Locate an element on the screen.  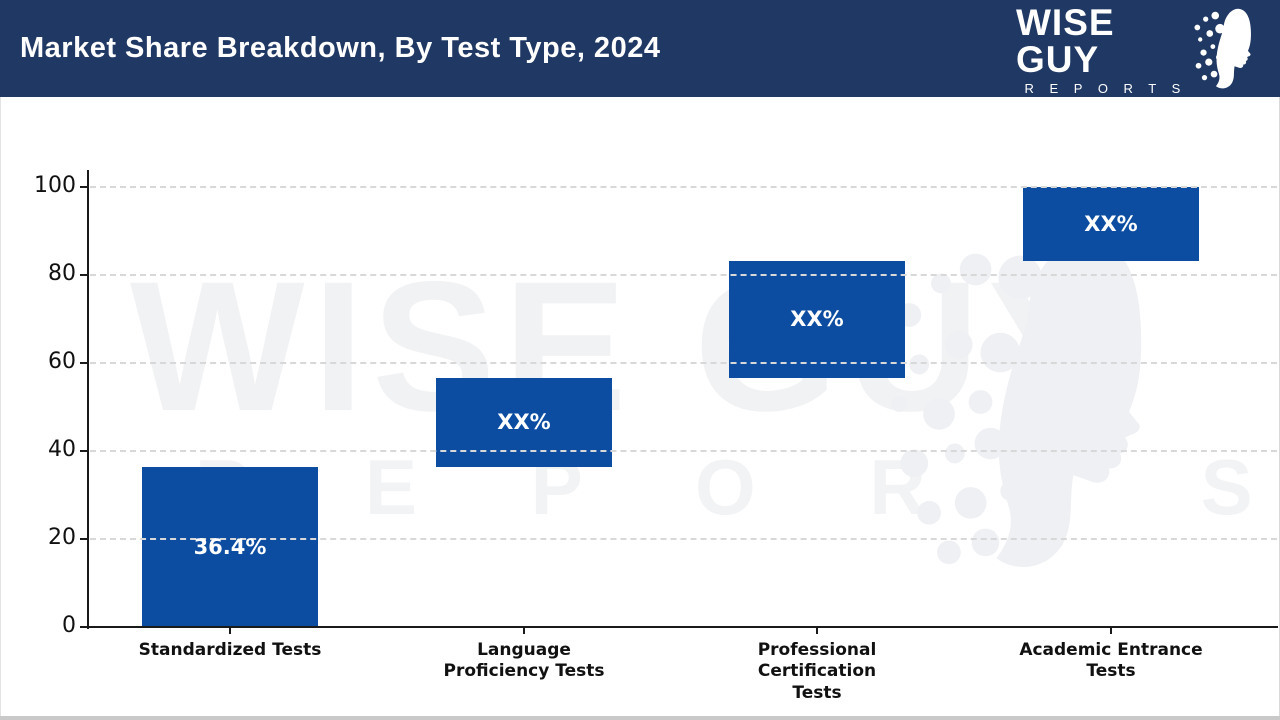
logo-subtitle: R E P O R T S is located at coordinates (1105, 88).